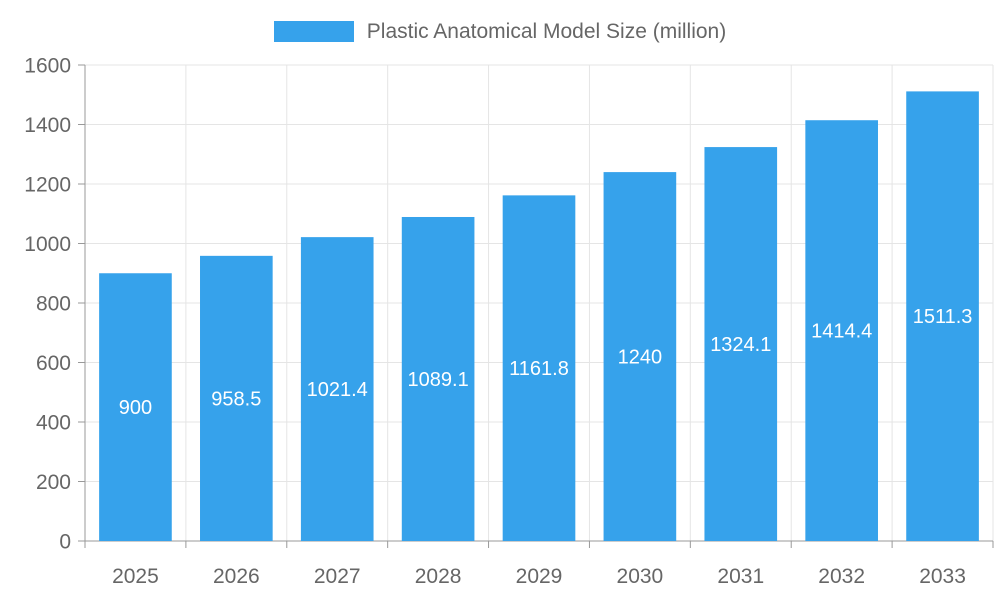 The image size is (1000, 600). Describe the element at coordinates (546, 31) in the screenshot. I see `legend-label: Plastic Anatomical Model Size (million)` at that location.